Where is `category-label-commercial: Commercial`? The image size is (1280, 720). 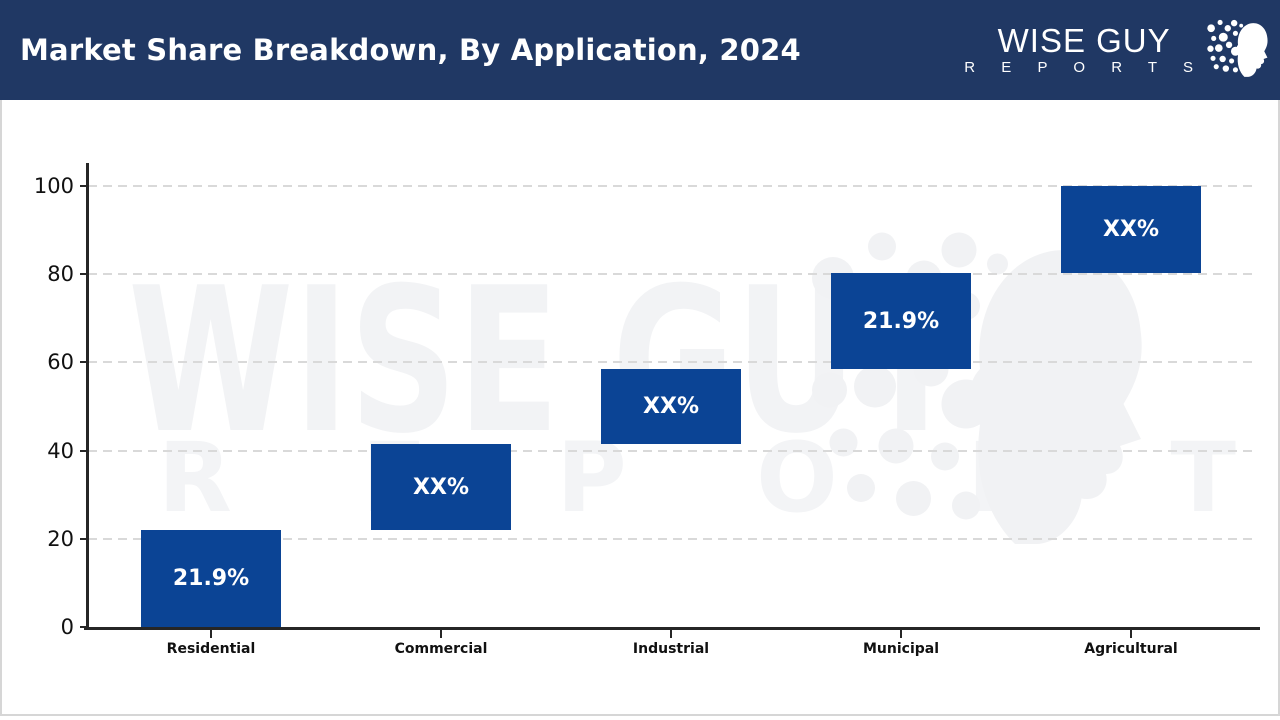
category-label-commercial: Commercial is located at coordinates (441, 649).